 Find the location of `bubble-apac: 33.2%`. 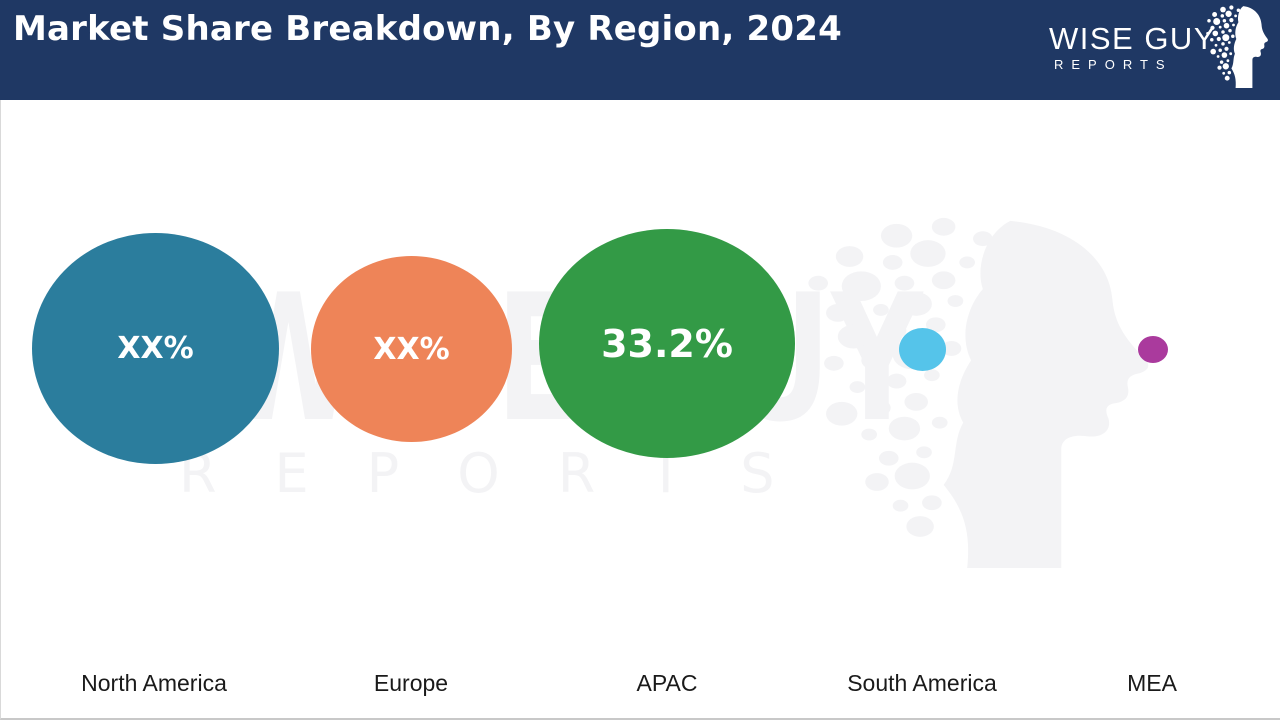

bubble-apac: 33.2% is located at coordinates (667, 343).